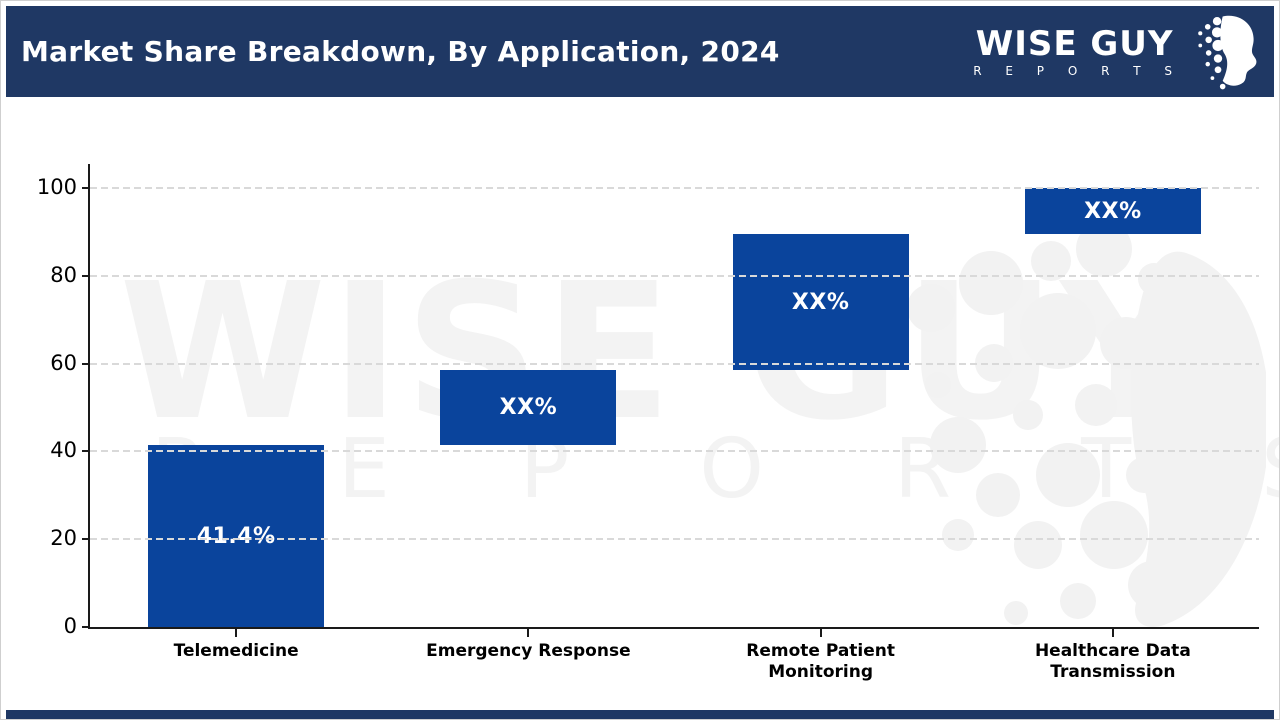  Describe the element at coordinates (70, 626) in the screenshot. I see `y-tick-label: 0` at that location.